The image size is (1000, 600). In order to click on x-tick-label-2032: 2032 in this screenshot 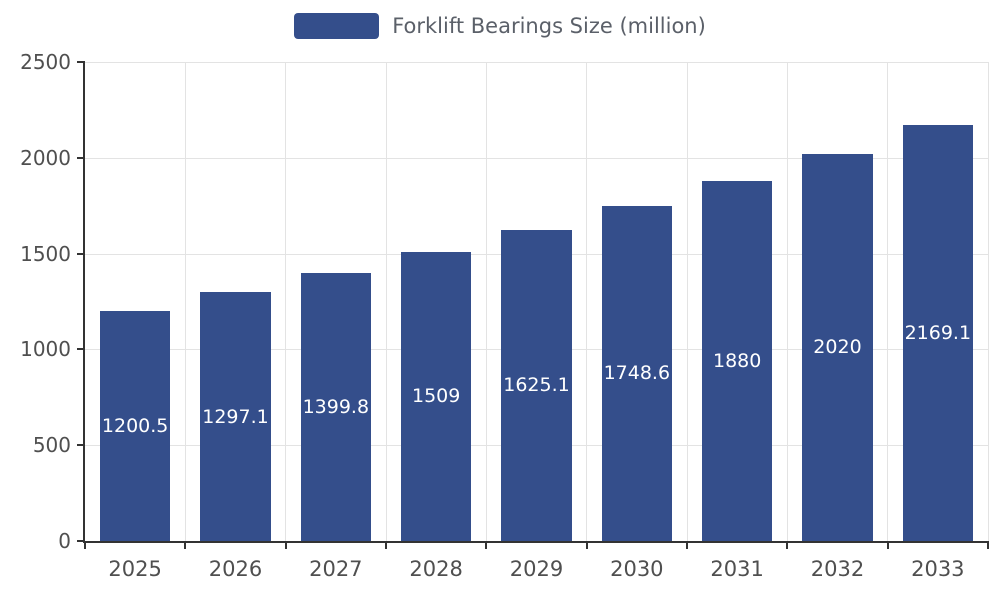, I will do `click(837, 569)`.